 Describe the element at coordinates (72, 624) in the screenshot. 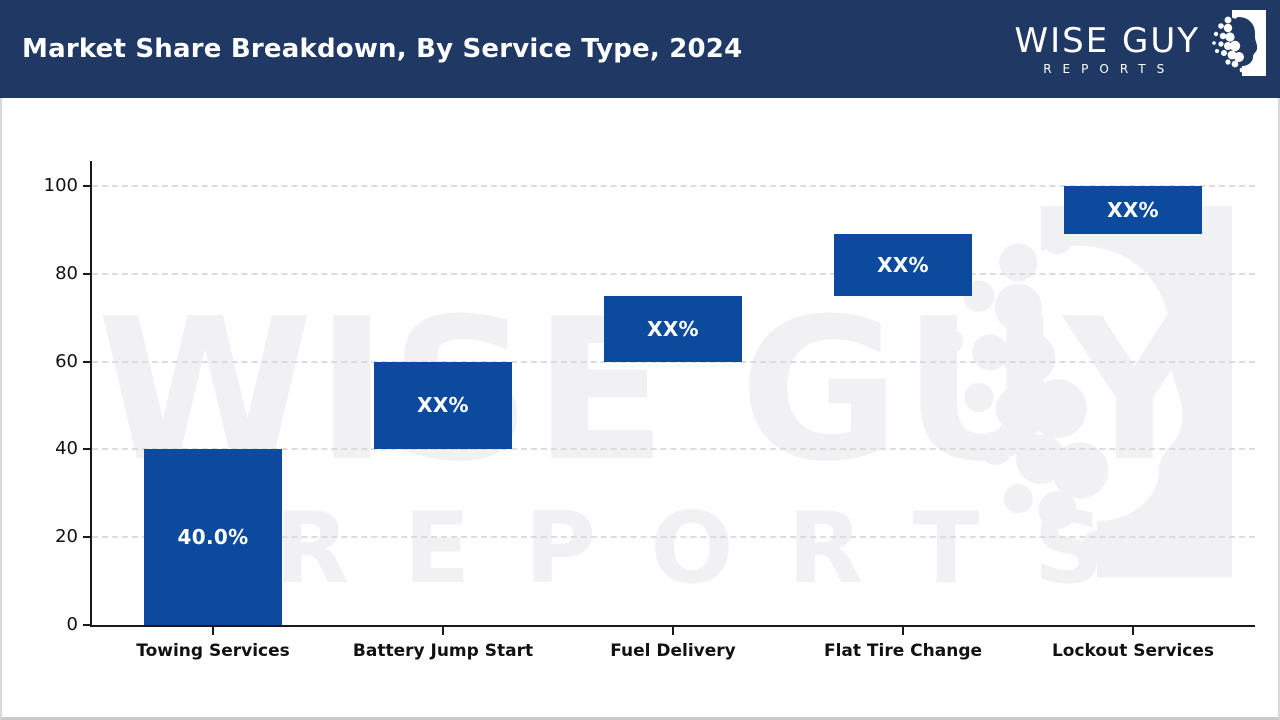

I see `y-tick-label-0: 0` at that location.